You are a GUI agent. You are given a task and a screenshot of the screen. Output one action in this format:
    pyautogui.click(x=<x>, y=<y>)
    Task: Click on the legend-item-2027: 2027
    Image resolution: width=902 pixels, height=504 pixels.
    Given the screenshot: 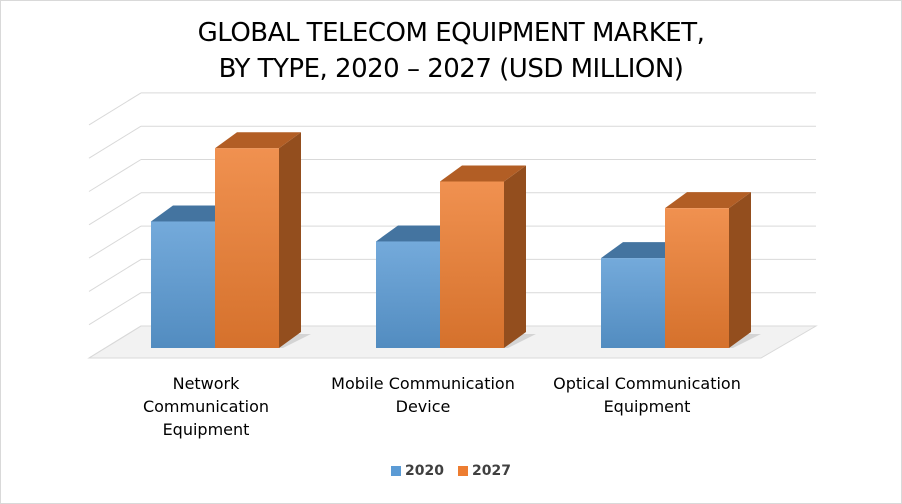 What is the action you would take?
    pyautogui.click(x=484, y=471)
    